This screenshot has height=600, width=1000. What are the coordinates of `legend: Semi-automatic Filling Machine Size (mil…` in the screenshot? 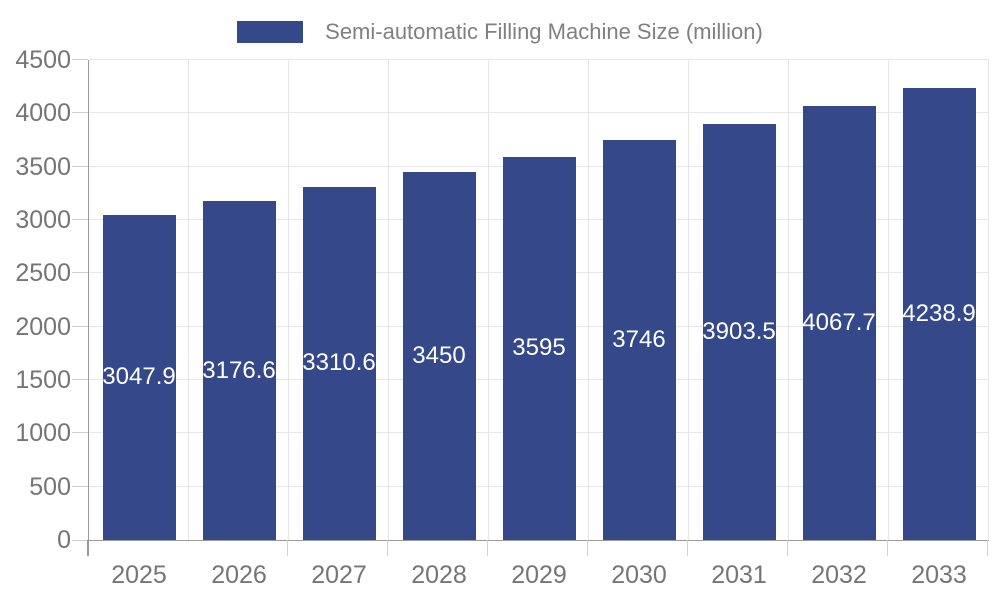 It's located at (500, 32).